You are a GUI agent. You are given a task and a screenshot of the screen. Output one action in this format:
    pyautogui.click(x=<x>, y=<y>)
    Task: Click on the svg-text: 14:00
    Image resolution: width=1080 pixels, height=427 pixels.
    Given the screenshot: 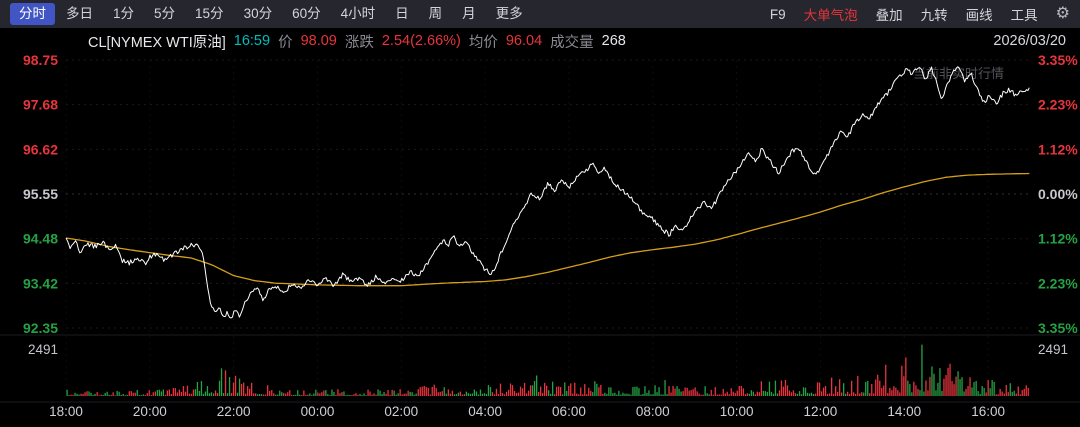 What is the action you would take?
    pyautogui.click(x=904, y=411)
    